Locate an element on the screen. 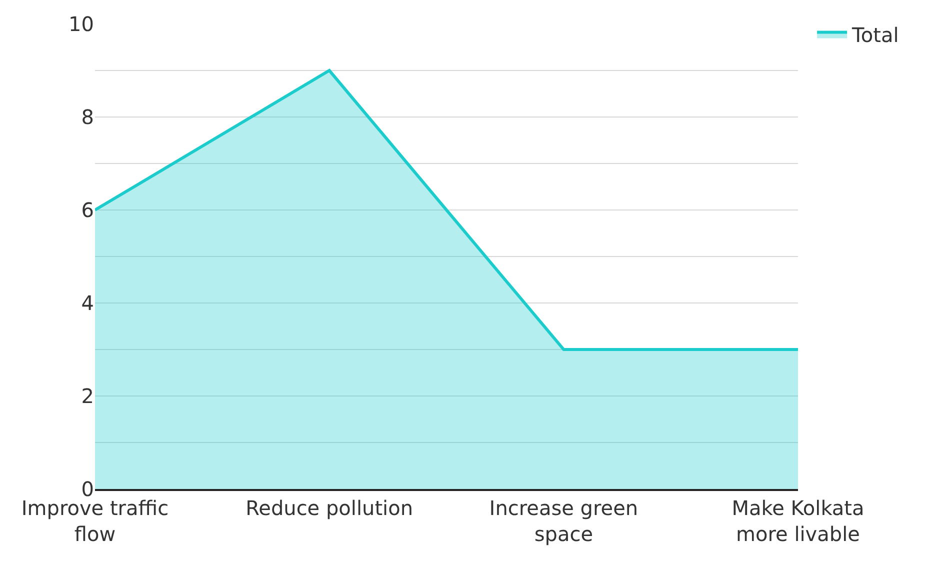 The width and height of the screenshot is (938, 564). legend-label: Total is located at coordinates (875, 35).